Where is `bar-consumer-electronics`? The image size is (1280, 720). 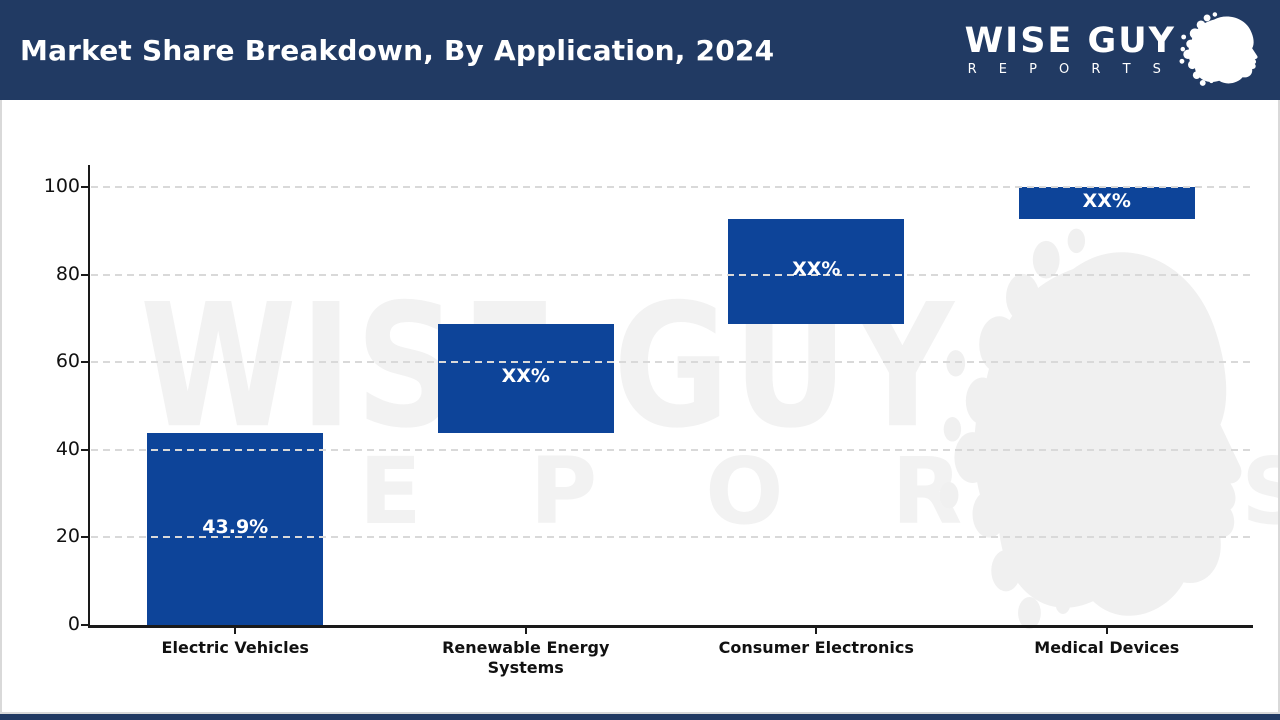
bar-consumer-electronics is located at coordinates (816, 271).